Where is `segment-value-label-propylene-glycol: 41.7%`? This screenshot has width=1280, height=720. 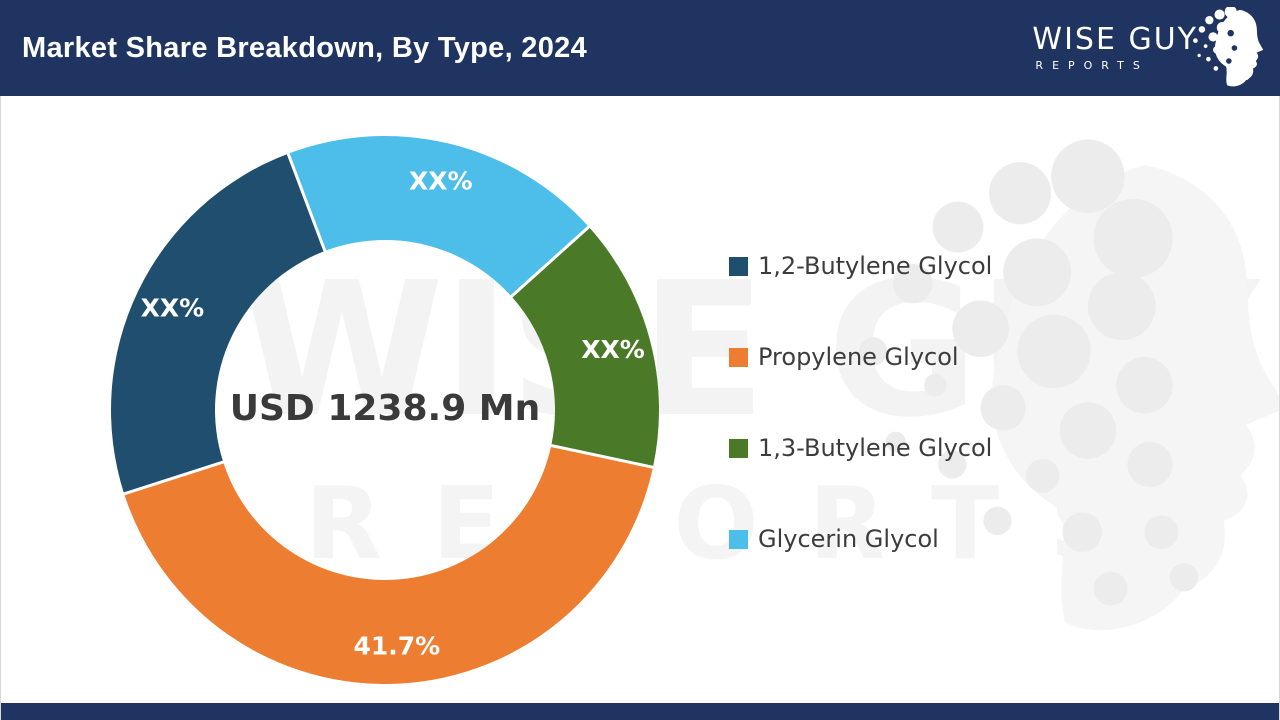
segment-value-label-propylene-glycol: 41.7% is located at coordinates (396, 646).